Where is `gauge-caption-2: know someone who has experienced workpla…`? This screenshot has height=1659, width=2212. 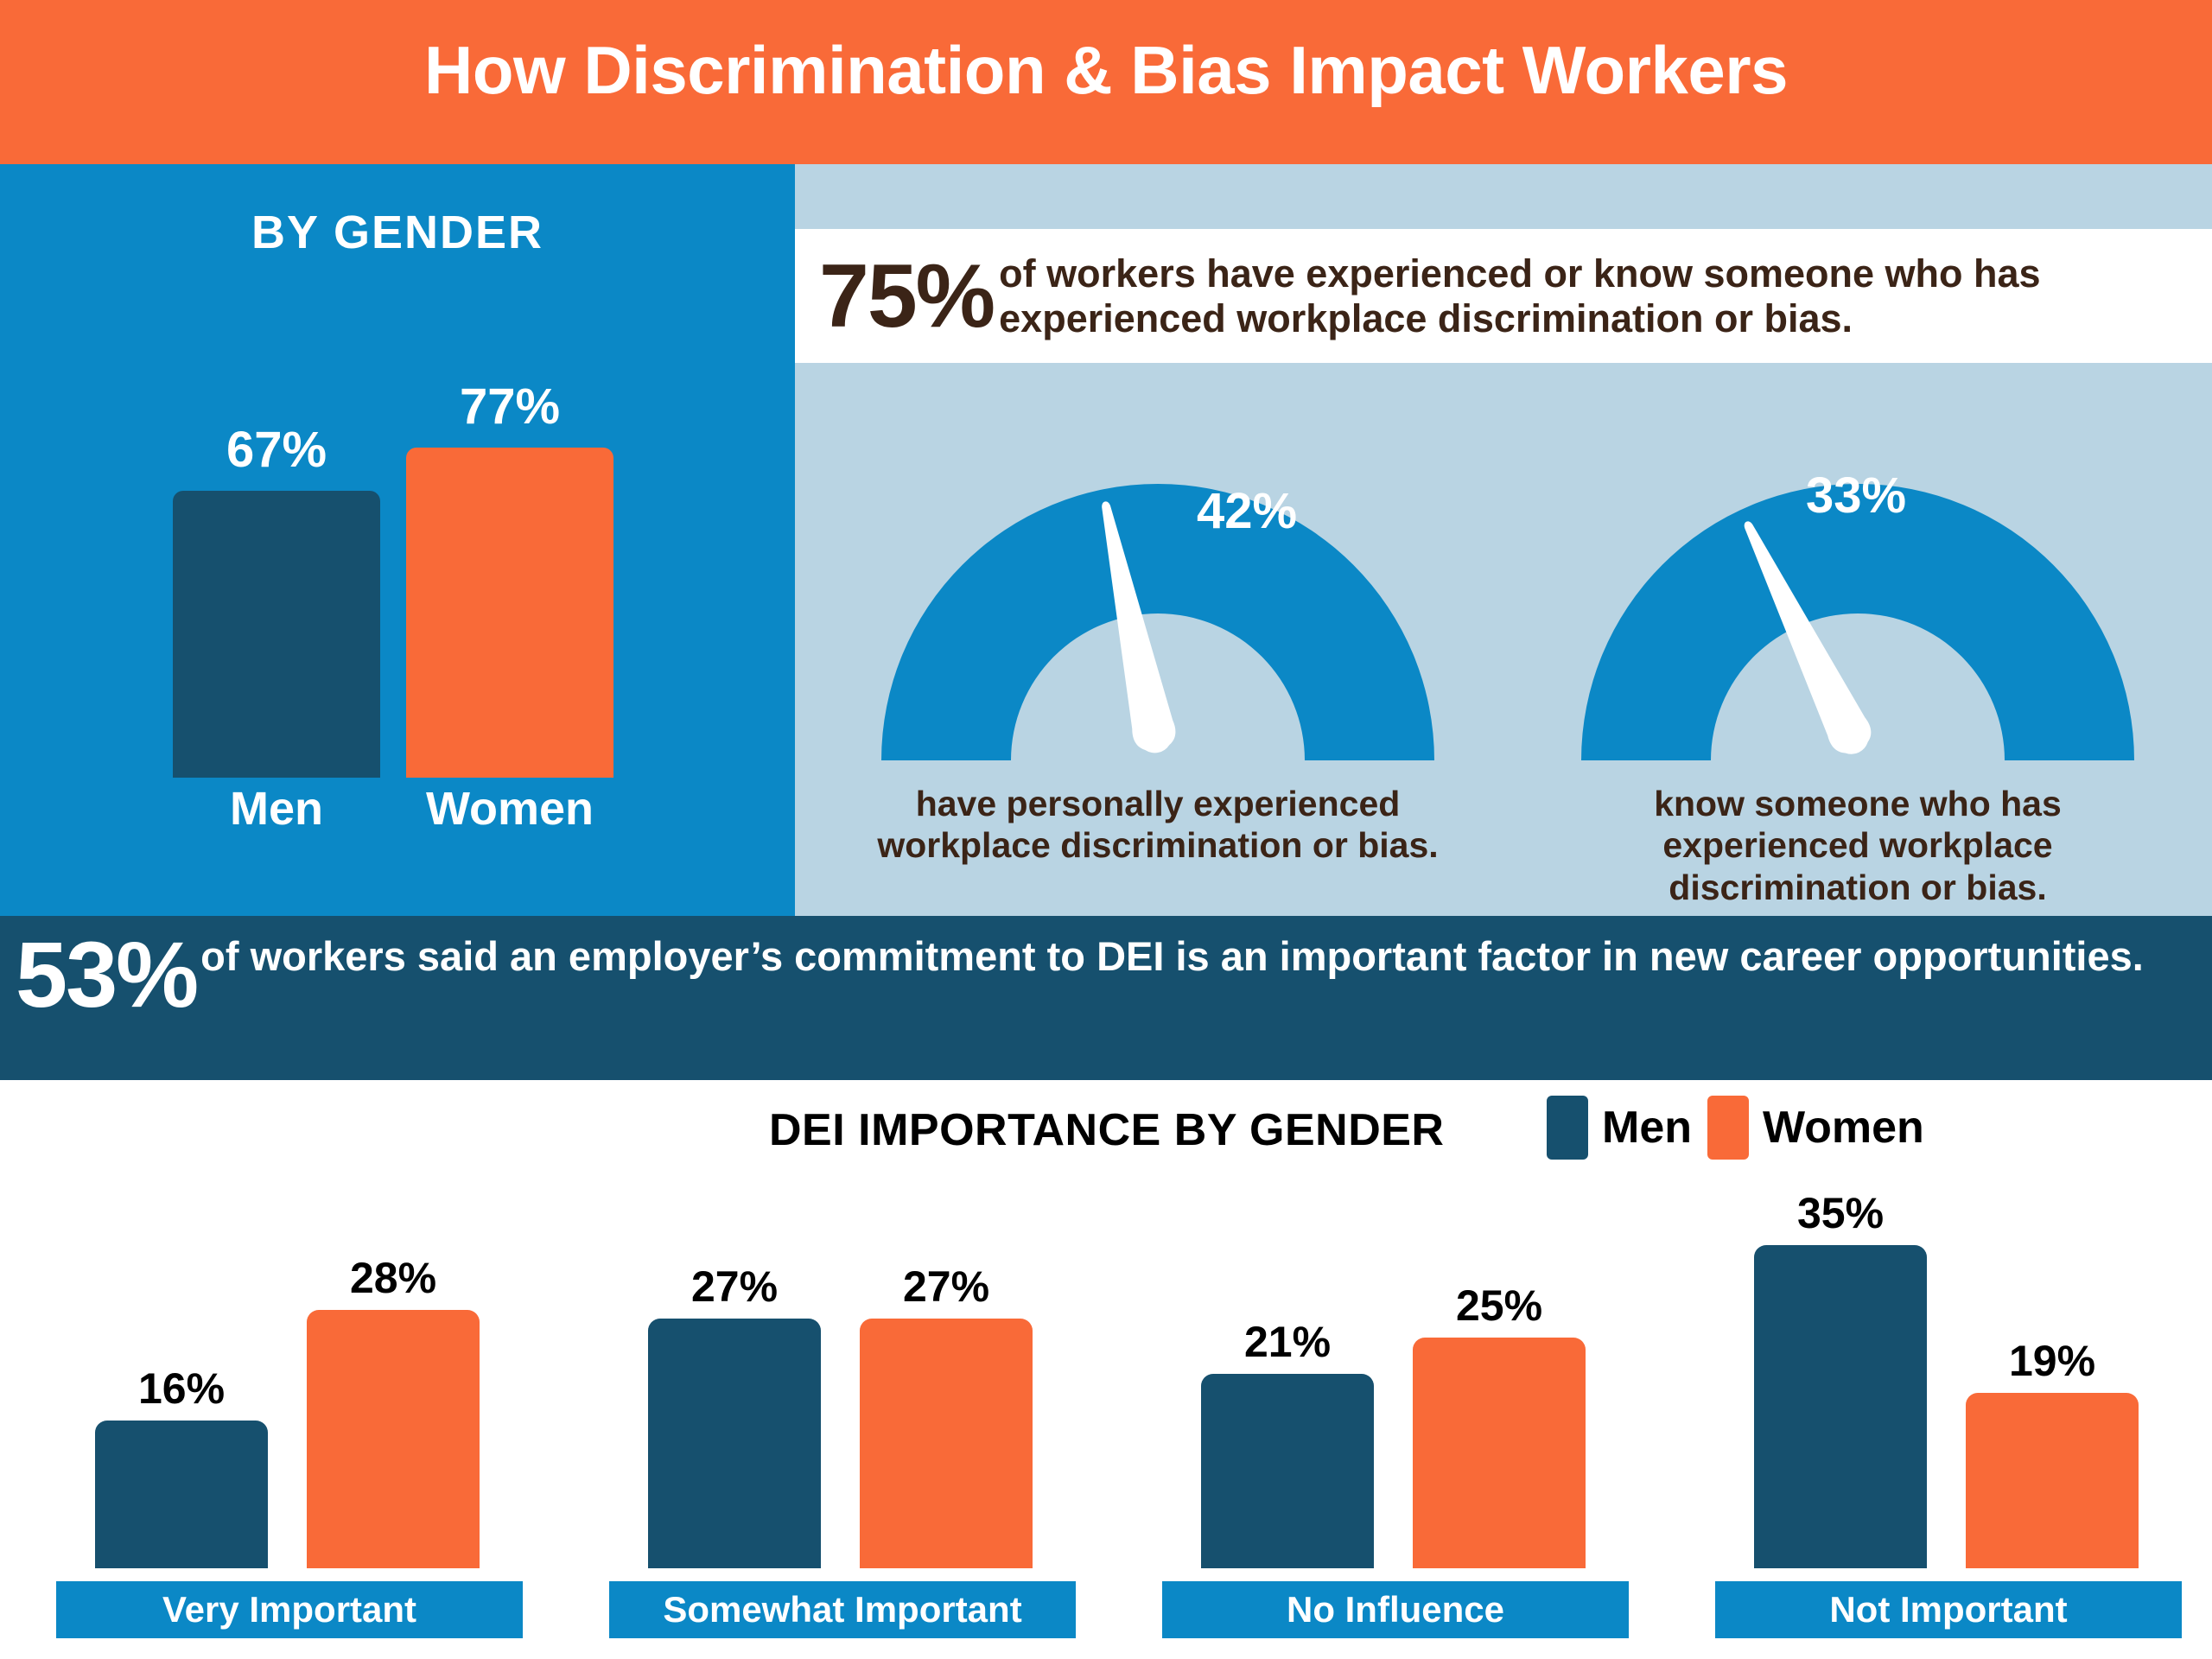
gauge-caption-2: know someone who has experienced workpla… is located at coordinates (1858, 845).